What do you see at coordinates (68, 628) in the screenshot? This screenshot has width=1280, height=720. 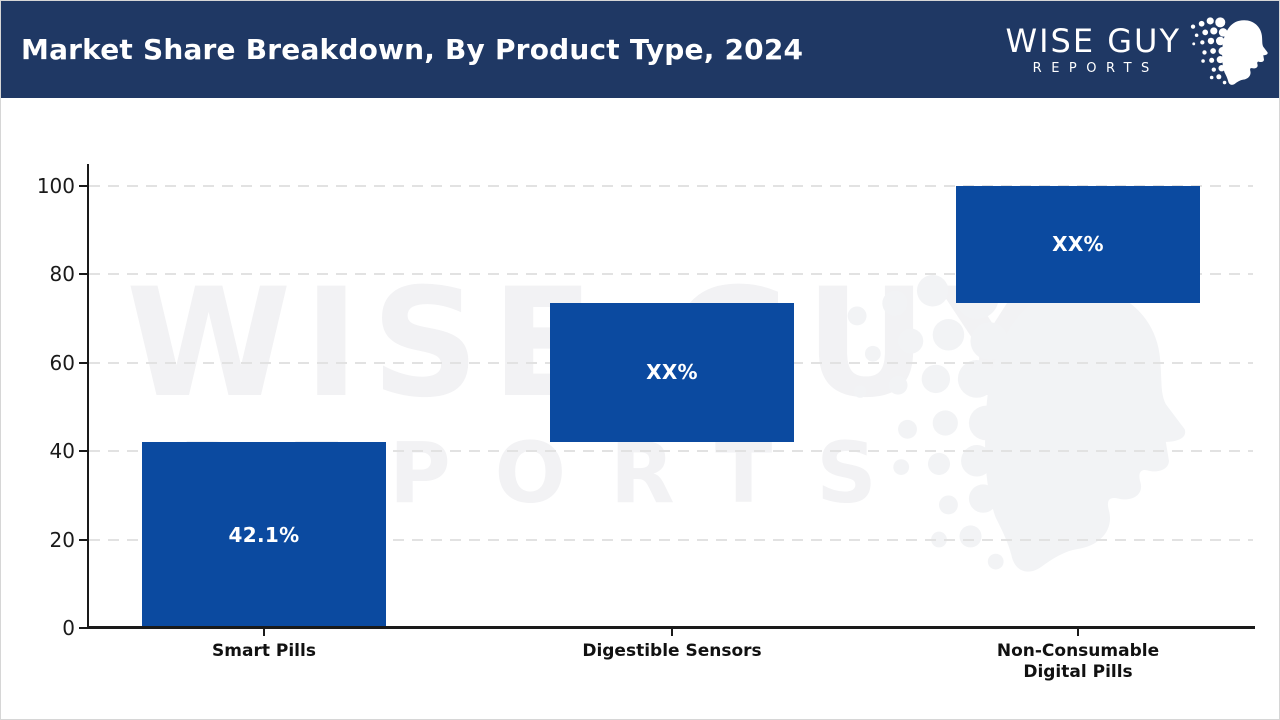 I see `y-tick-label-0: 0` at bounding box center [68, 628].